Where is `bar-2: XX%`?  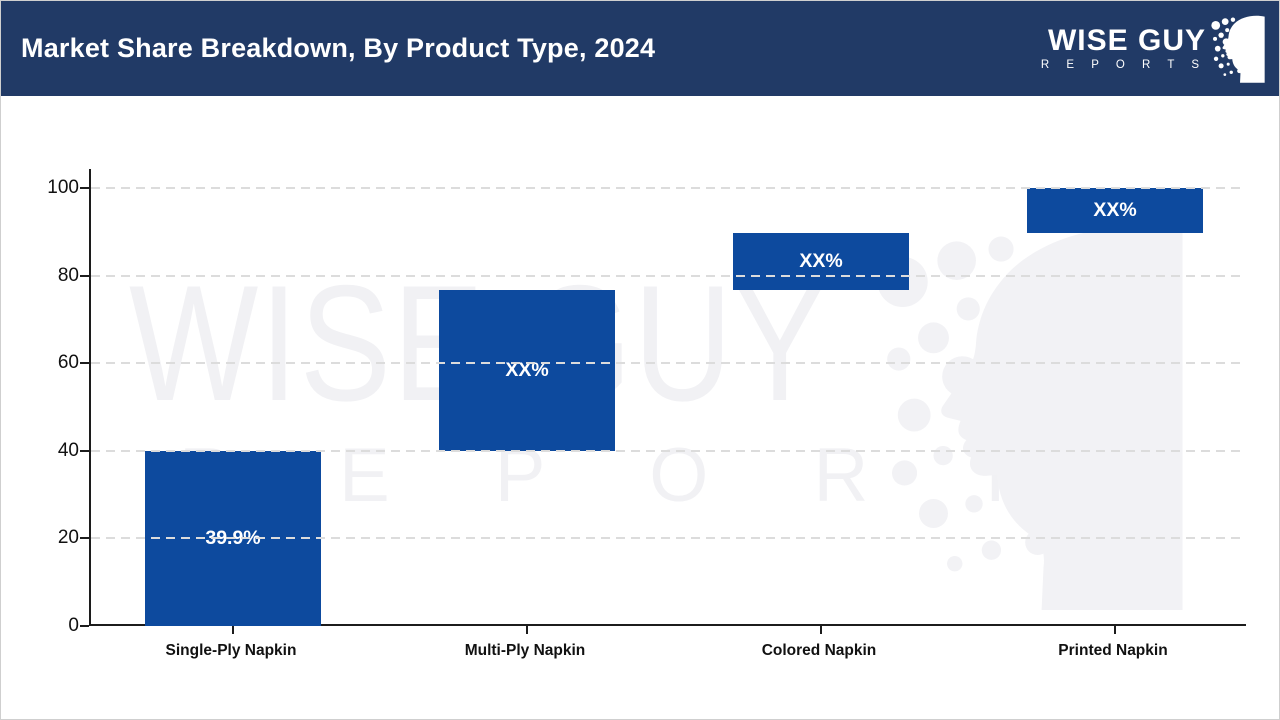
bar-2: XX% is located at coordinates (821, 261).